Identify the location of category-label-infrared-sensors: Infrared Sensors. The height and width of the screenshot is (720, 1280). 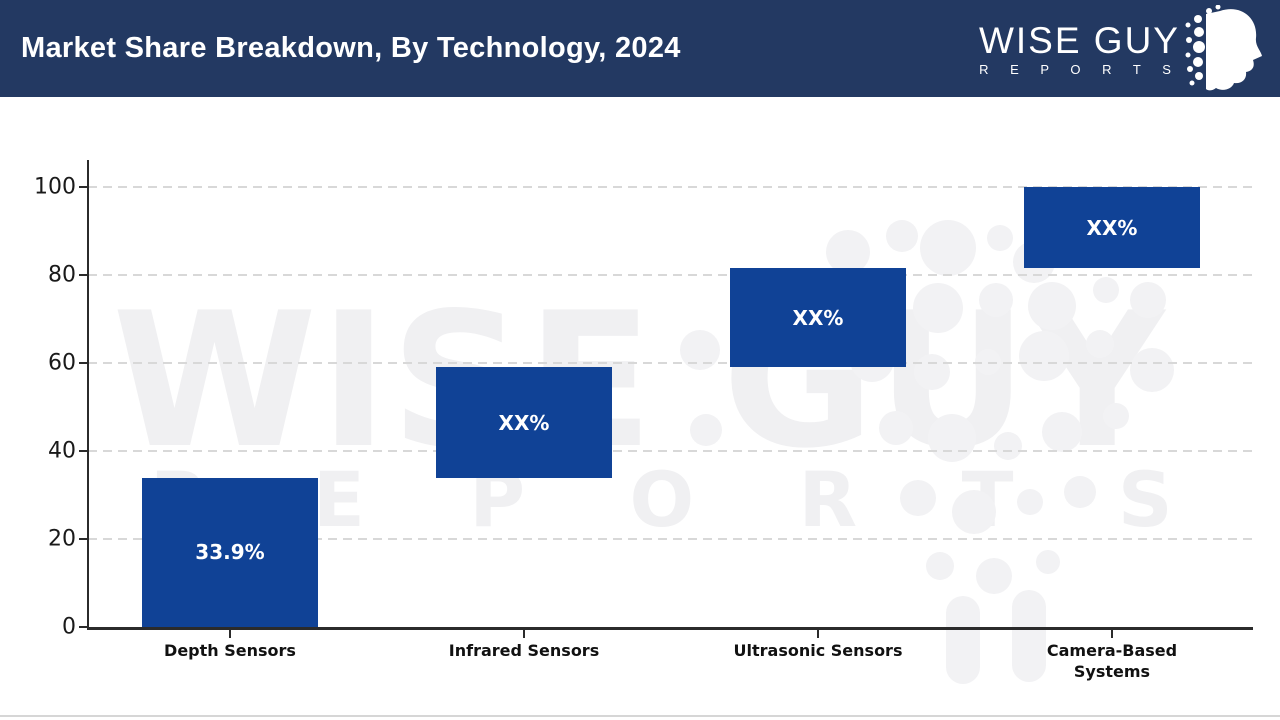
(524, 650).